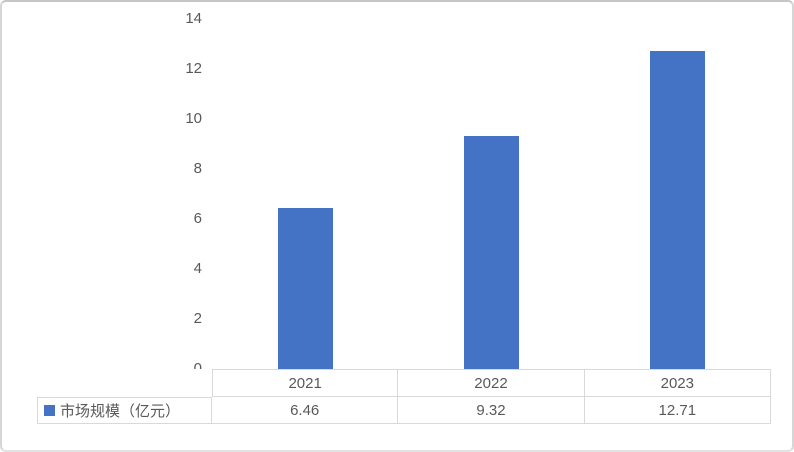 This screenshot has width=794, height=452. I want to click on data-table: 2021 2022 2023 市场规模（亿元） 6.46 9.32 12.71, so click(404, 396).